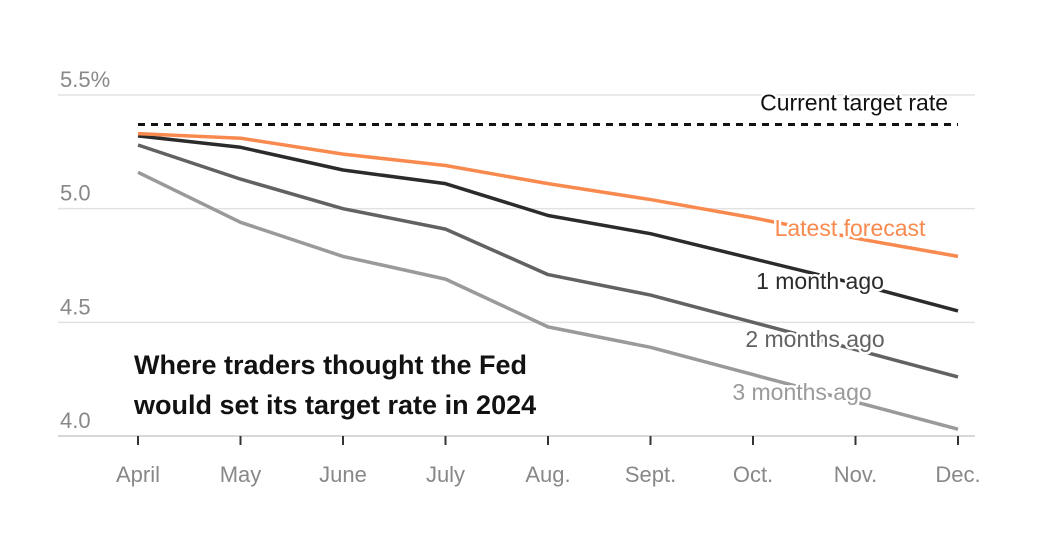 The height and width of the screenshot is (550, 1050). What do you see at coordinates (445, 474) in the screenshot?
I see `x-tick-label: July` at bounding box center [445, 474].